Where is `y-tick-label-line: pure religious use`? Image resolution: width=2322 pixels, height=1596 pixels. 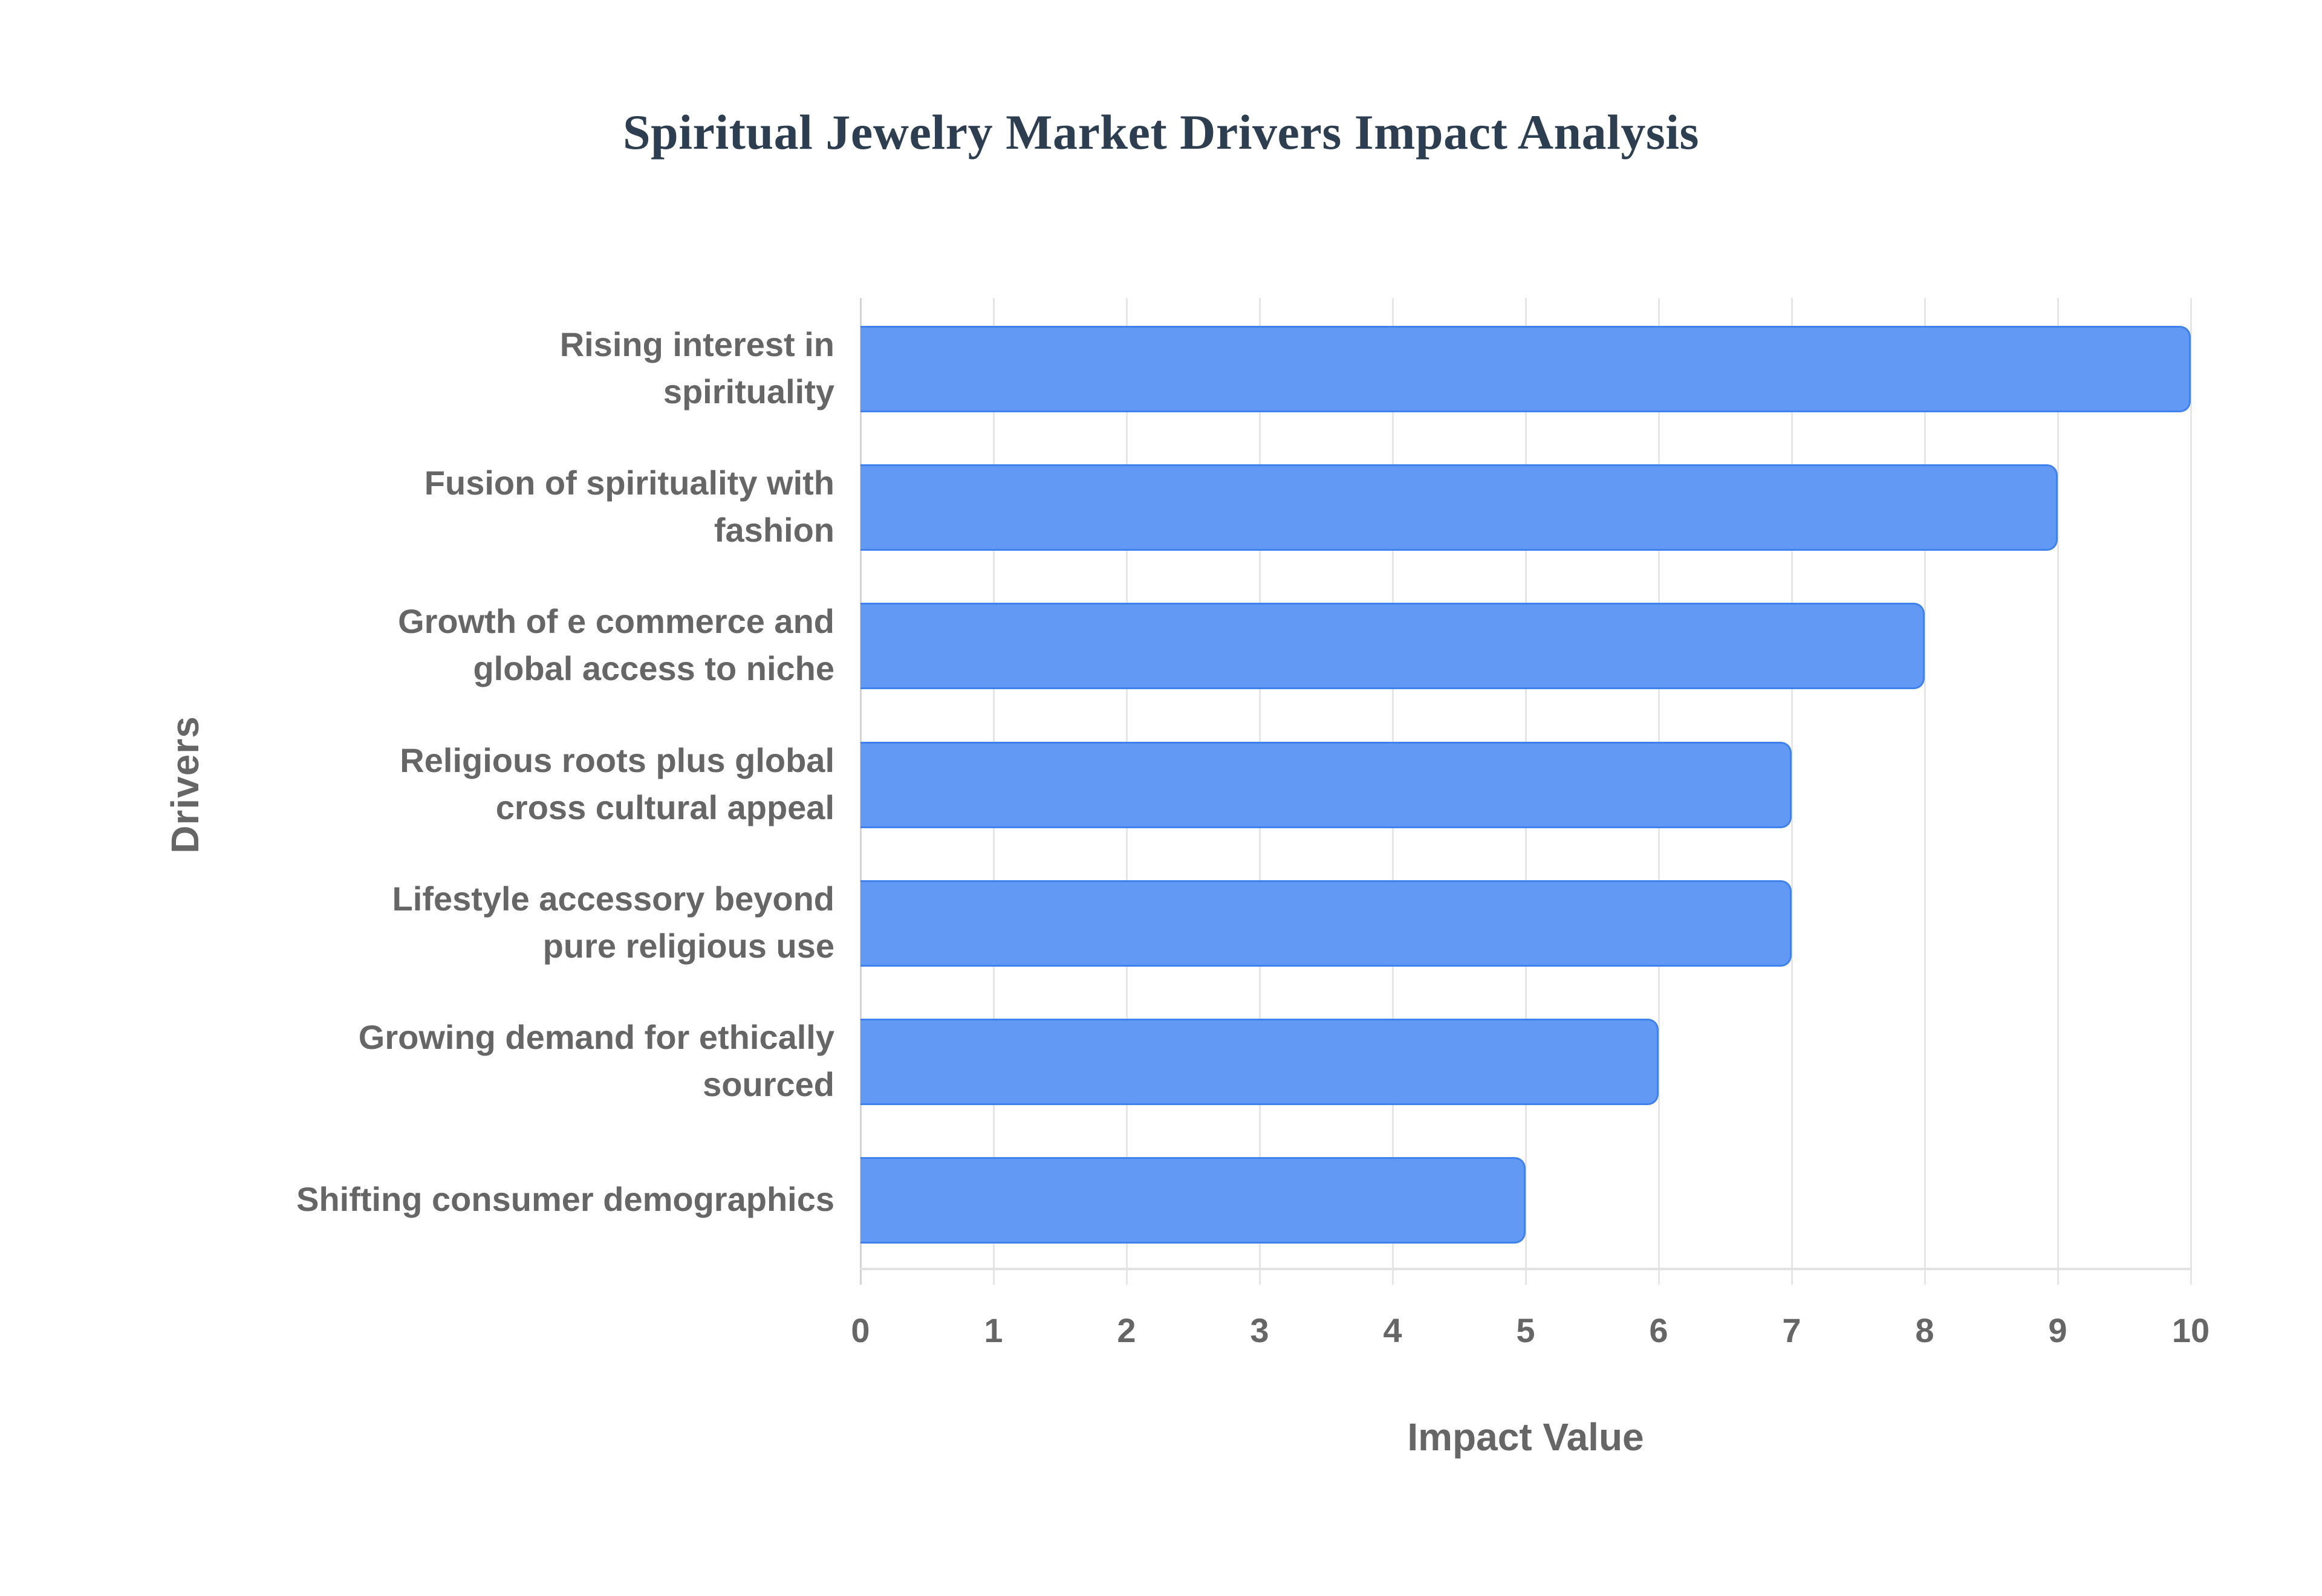
y-tick-label-line: pure religious use is located at coordinates (688, 945).